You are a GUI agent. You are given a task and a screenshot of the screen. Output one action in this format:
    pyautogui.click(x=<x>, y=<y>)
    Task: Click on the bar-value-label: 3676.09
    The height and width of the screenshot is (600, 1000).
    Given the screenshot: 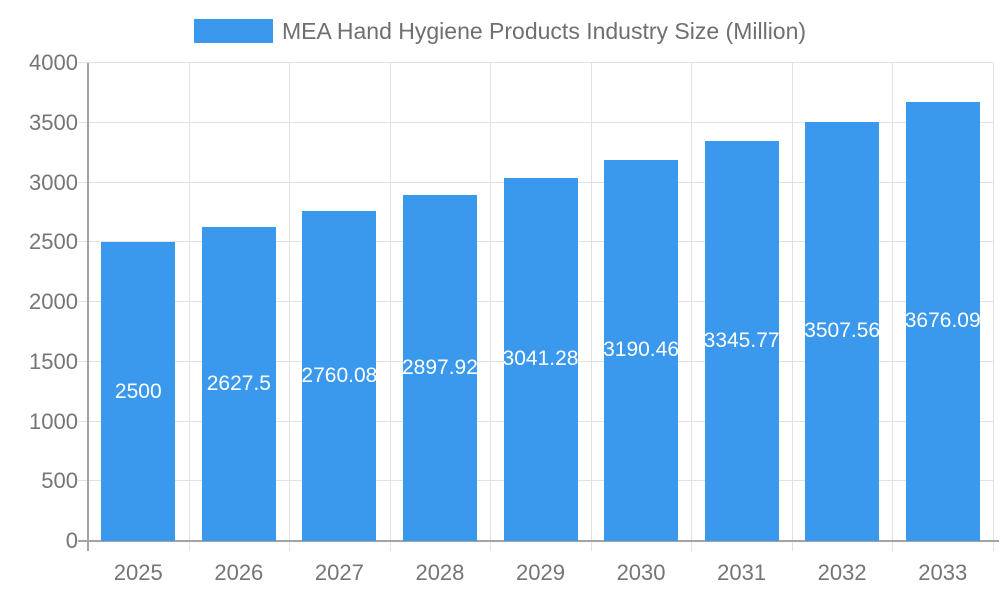 What is the action you would take?
    pyautogui.click(x=942, y=321)
    